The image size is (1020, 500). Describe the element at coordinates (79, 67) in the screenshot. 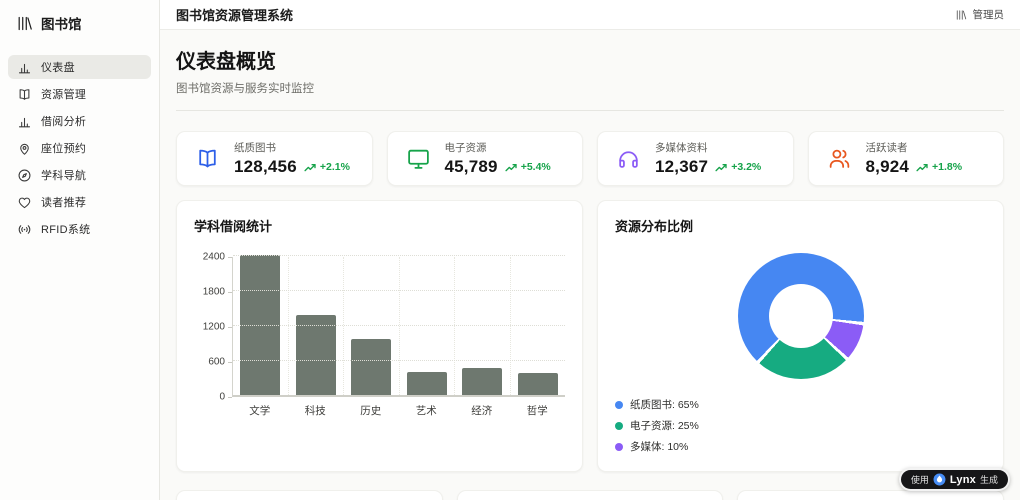

I see `sidebar-item-dashboard: 仪表盘` at that location.